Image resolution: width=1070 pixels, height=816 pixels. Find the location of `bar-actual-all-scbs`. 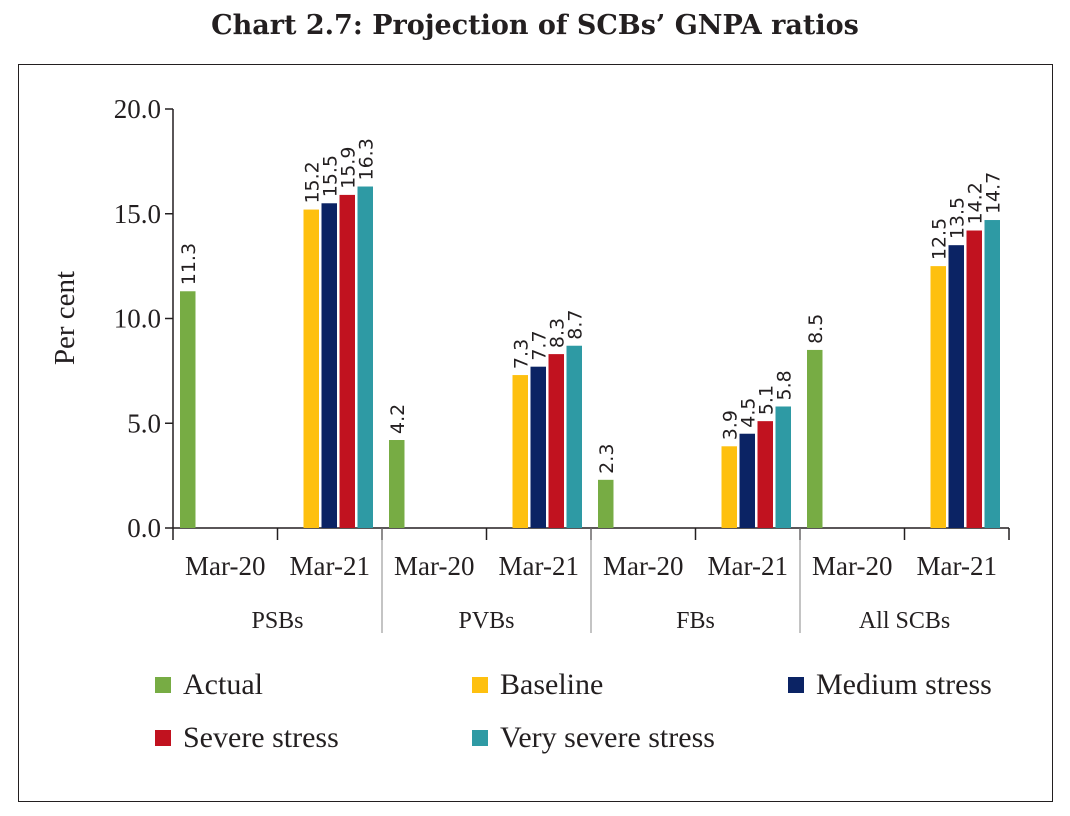

bar-actual-all-scbs is located at coordinates (815, 438).